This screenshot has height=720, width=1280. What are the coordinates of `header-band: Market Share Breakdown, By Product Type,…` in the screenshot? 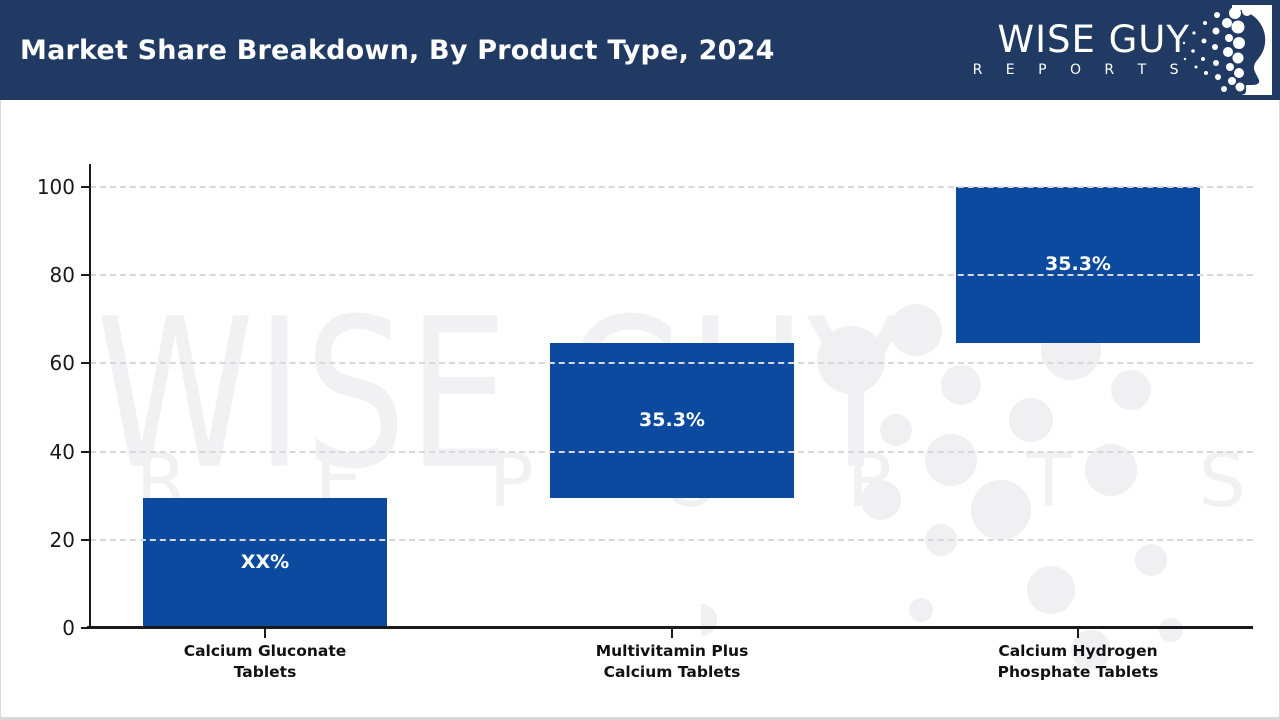 It's located at (640, 50).